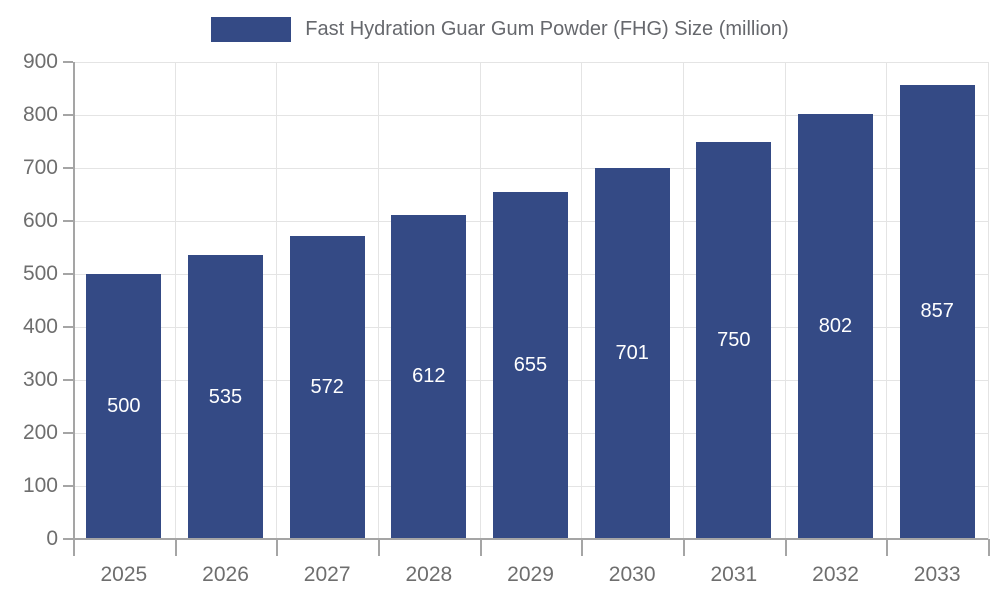  I want to click on x-axis-tick-label: 2030, so click(632, 574).